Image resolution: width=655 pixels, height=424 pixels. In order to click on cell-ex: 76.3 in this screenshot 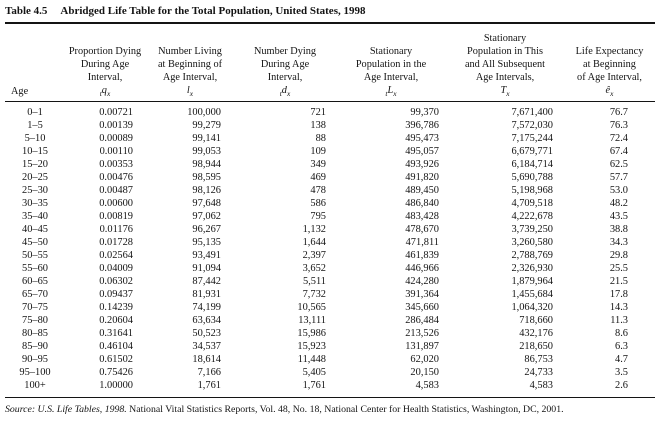, I will do `click(618, 125)`.